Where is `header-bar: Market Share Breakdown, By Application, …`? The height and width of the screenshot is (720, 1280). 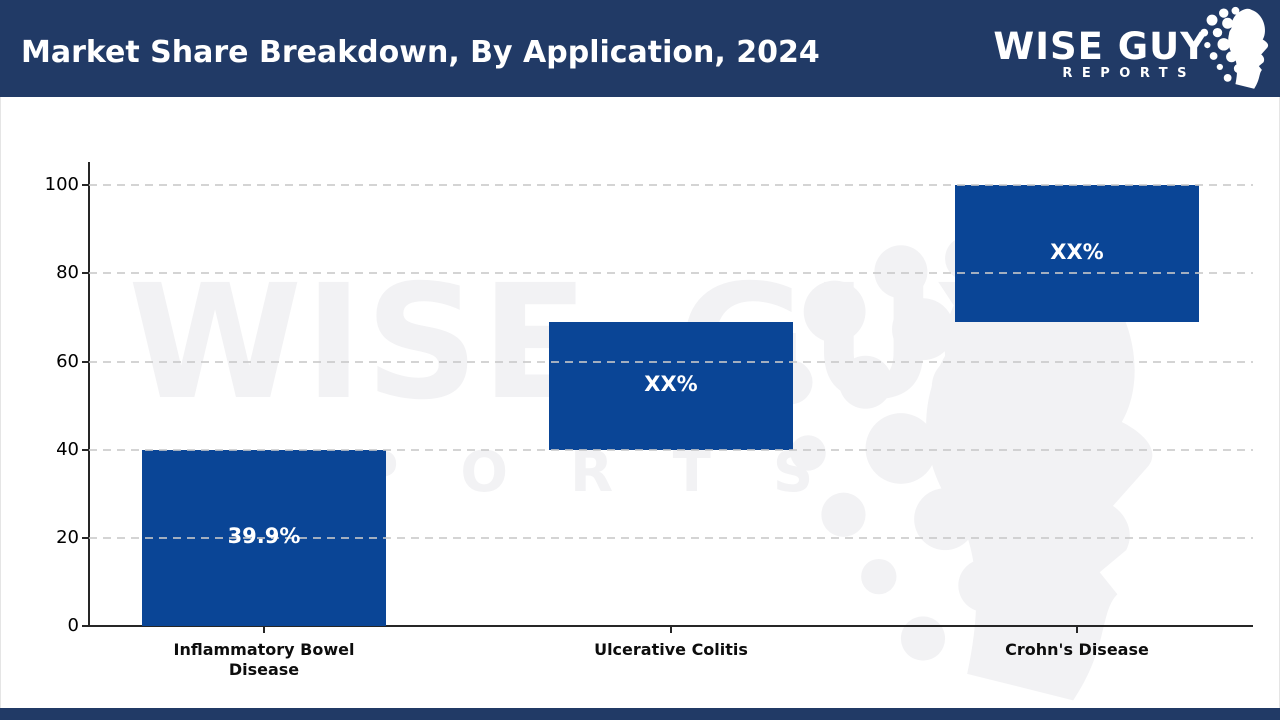 header-bar: Market Share Breakdown, By Application, … is located at coordinates (640, 48).